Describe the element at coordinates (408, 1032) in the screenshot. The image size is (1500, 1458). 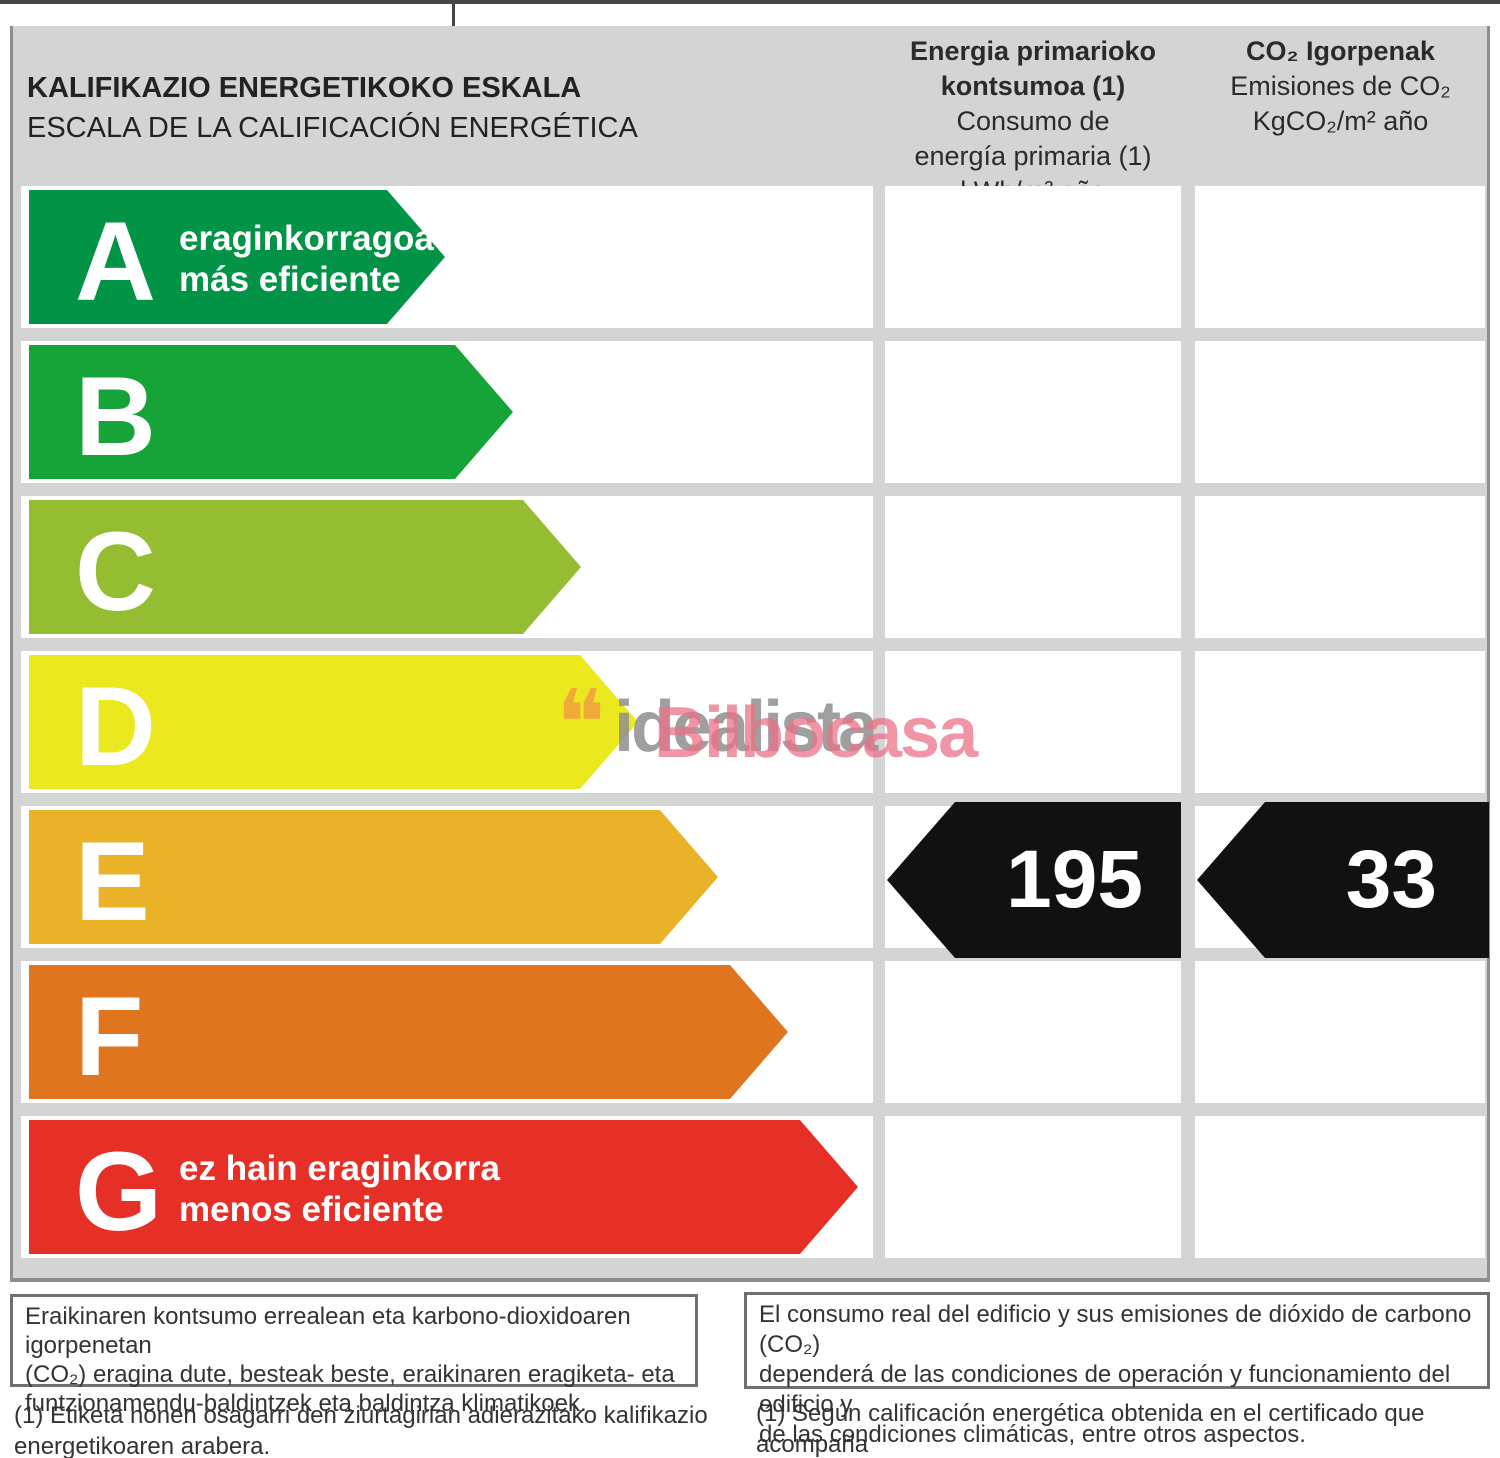
I see `rating-arrow-f: F` at that location.